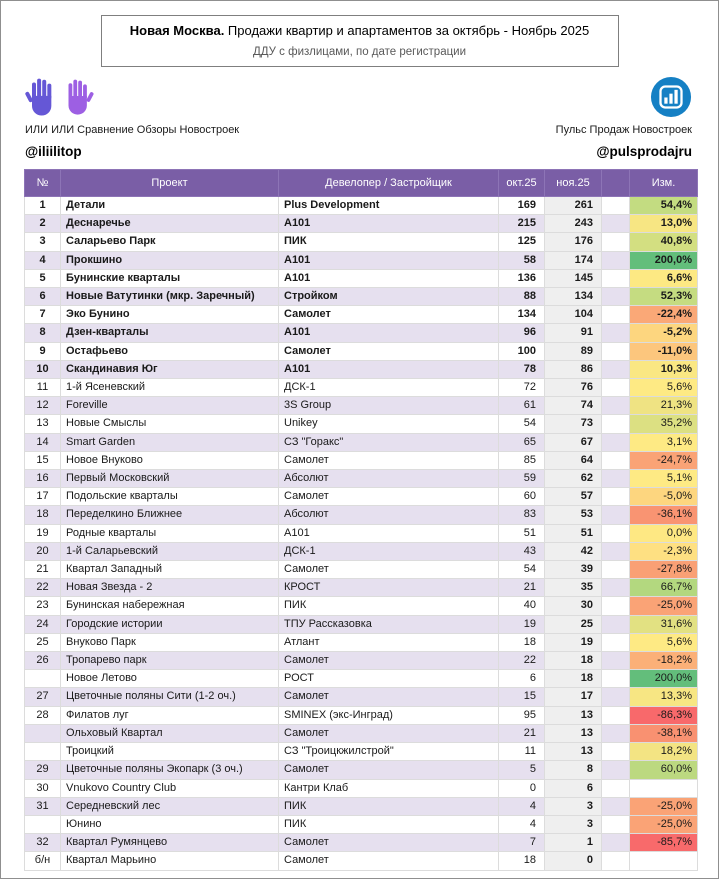 The width and height of the screenshot is (719, 879). What do you see at coordinates (38, 97) in the screenshot?
I see `raised-hand-icon` at bounding box center [38, 97].